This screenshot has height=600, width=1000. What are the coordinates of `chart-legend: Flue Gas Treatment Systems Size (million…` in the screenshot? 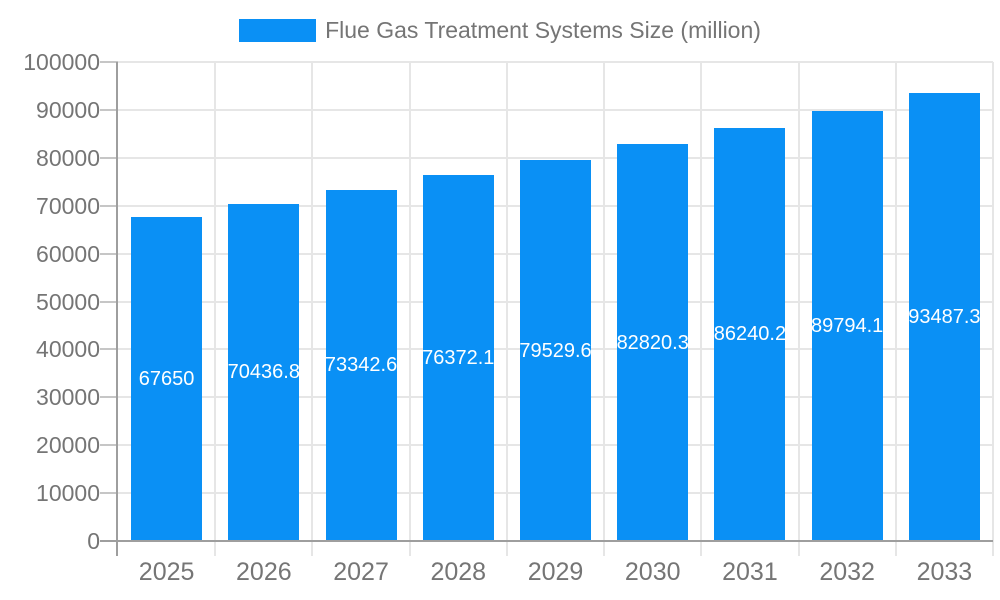 It's located at (500, 30).